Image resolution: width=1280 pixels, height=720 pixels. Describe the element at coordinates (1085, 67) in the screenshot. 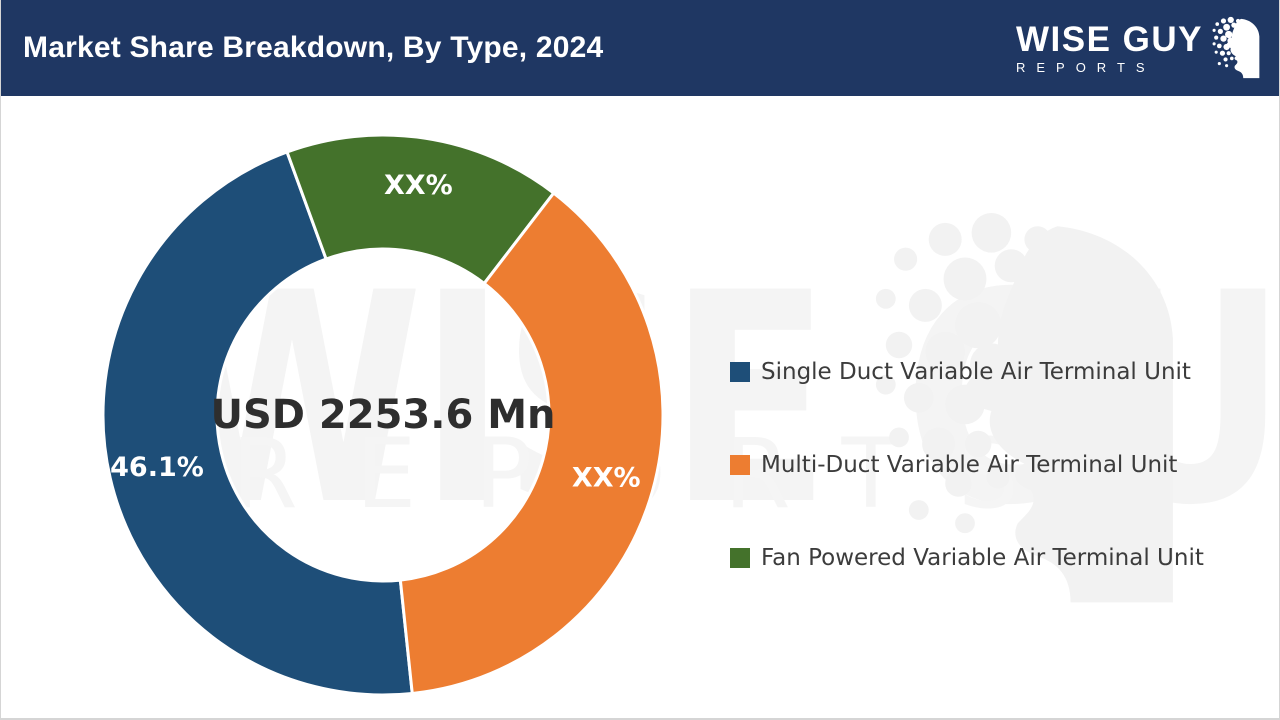

I see `logo-tagline: REPORTS` at that location.